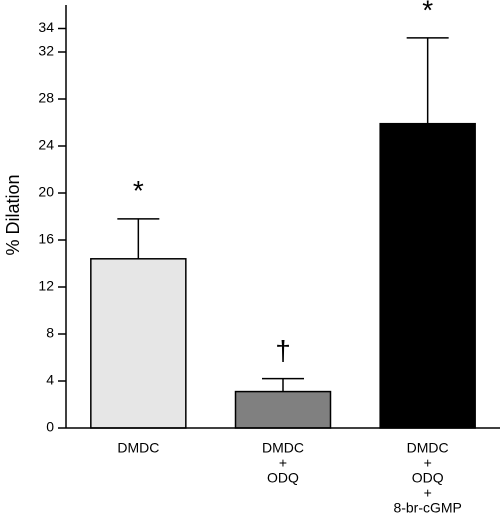 This screenshot has height=518, width=500. What do you see at coordinates (46, 98) in the screenshot?
I see `y-tick-label: 28` at bounding box center [46, 98].